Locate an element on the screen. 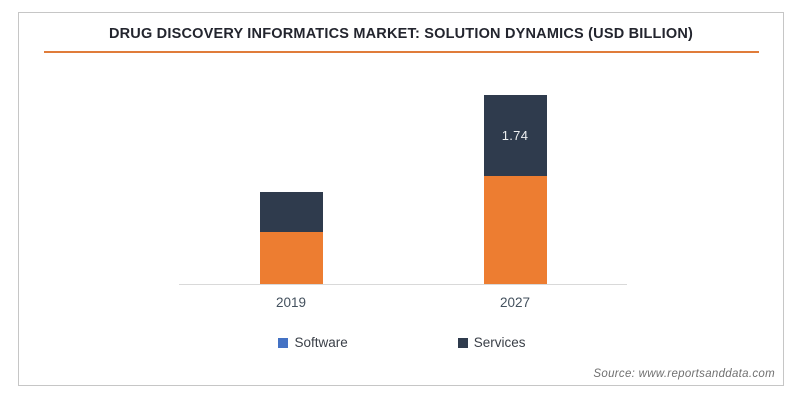 Image resolution: width=800 pixels, height=400 pixels. bar-segment-services-2027: 1.74 is located at coordinates (515, 136).